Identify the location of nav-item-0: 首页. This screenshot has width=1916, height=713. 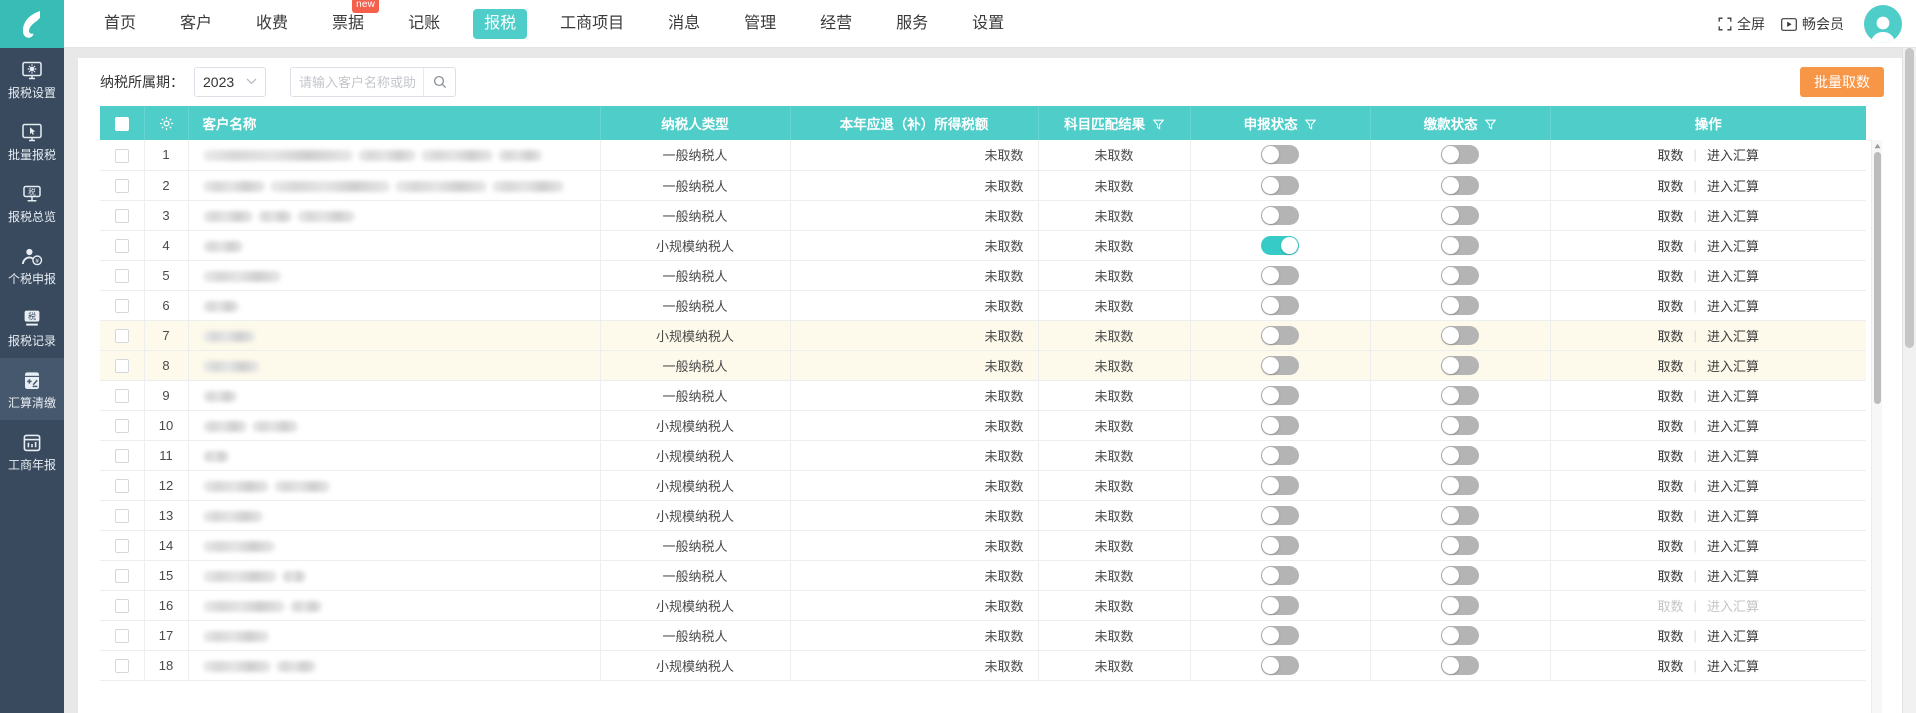
(120, 24).